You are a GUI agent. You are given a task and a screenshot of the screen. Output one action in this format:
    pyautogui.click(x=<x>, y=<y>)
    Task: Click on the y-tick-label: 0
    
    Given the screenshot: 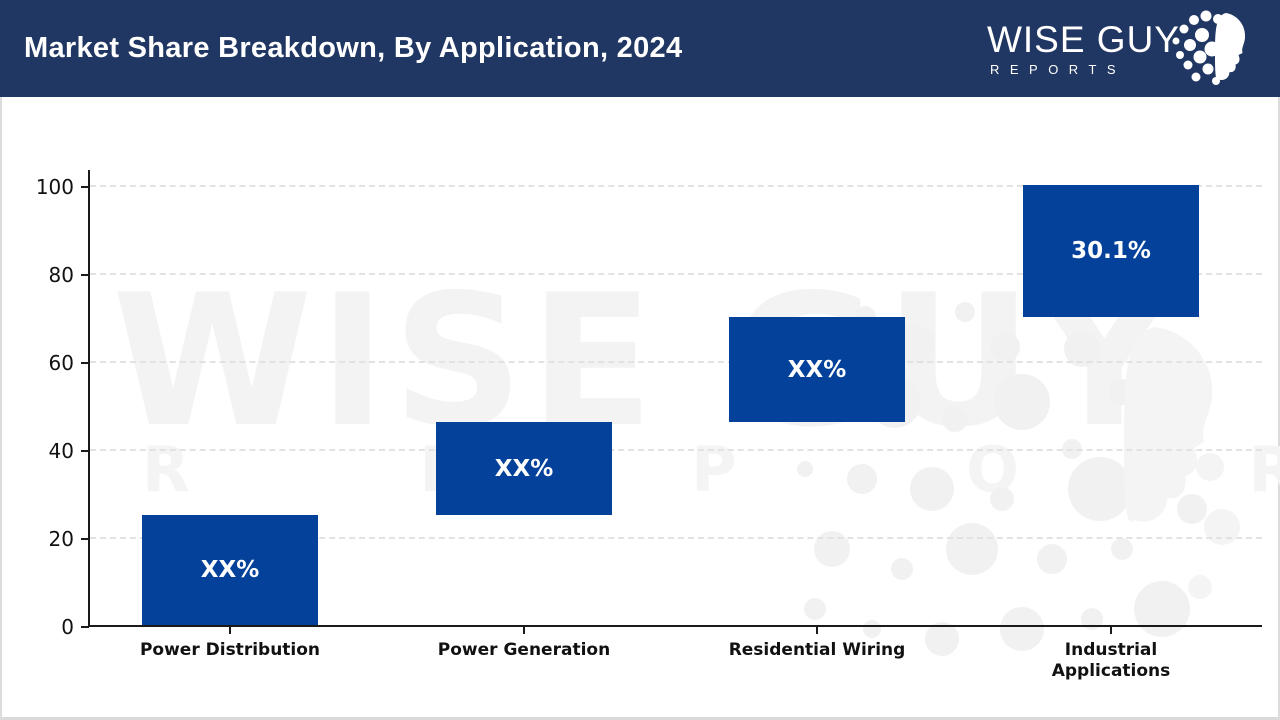 What is the action you would take?
    pyautogui.click(x=67, y=627)
    